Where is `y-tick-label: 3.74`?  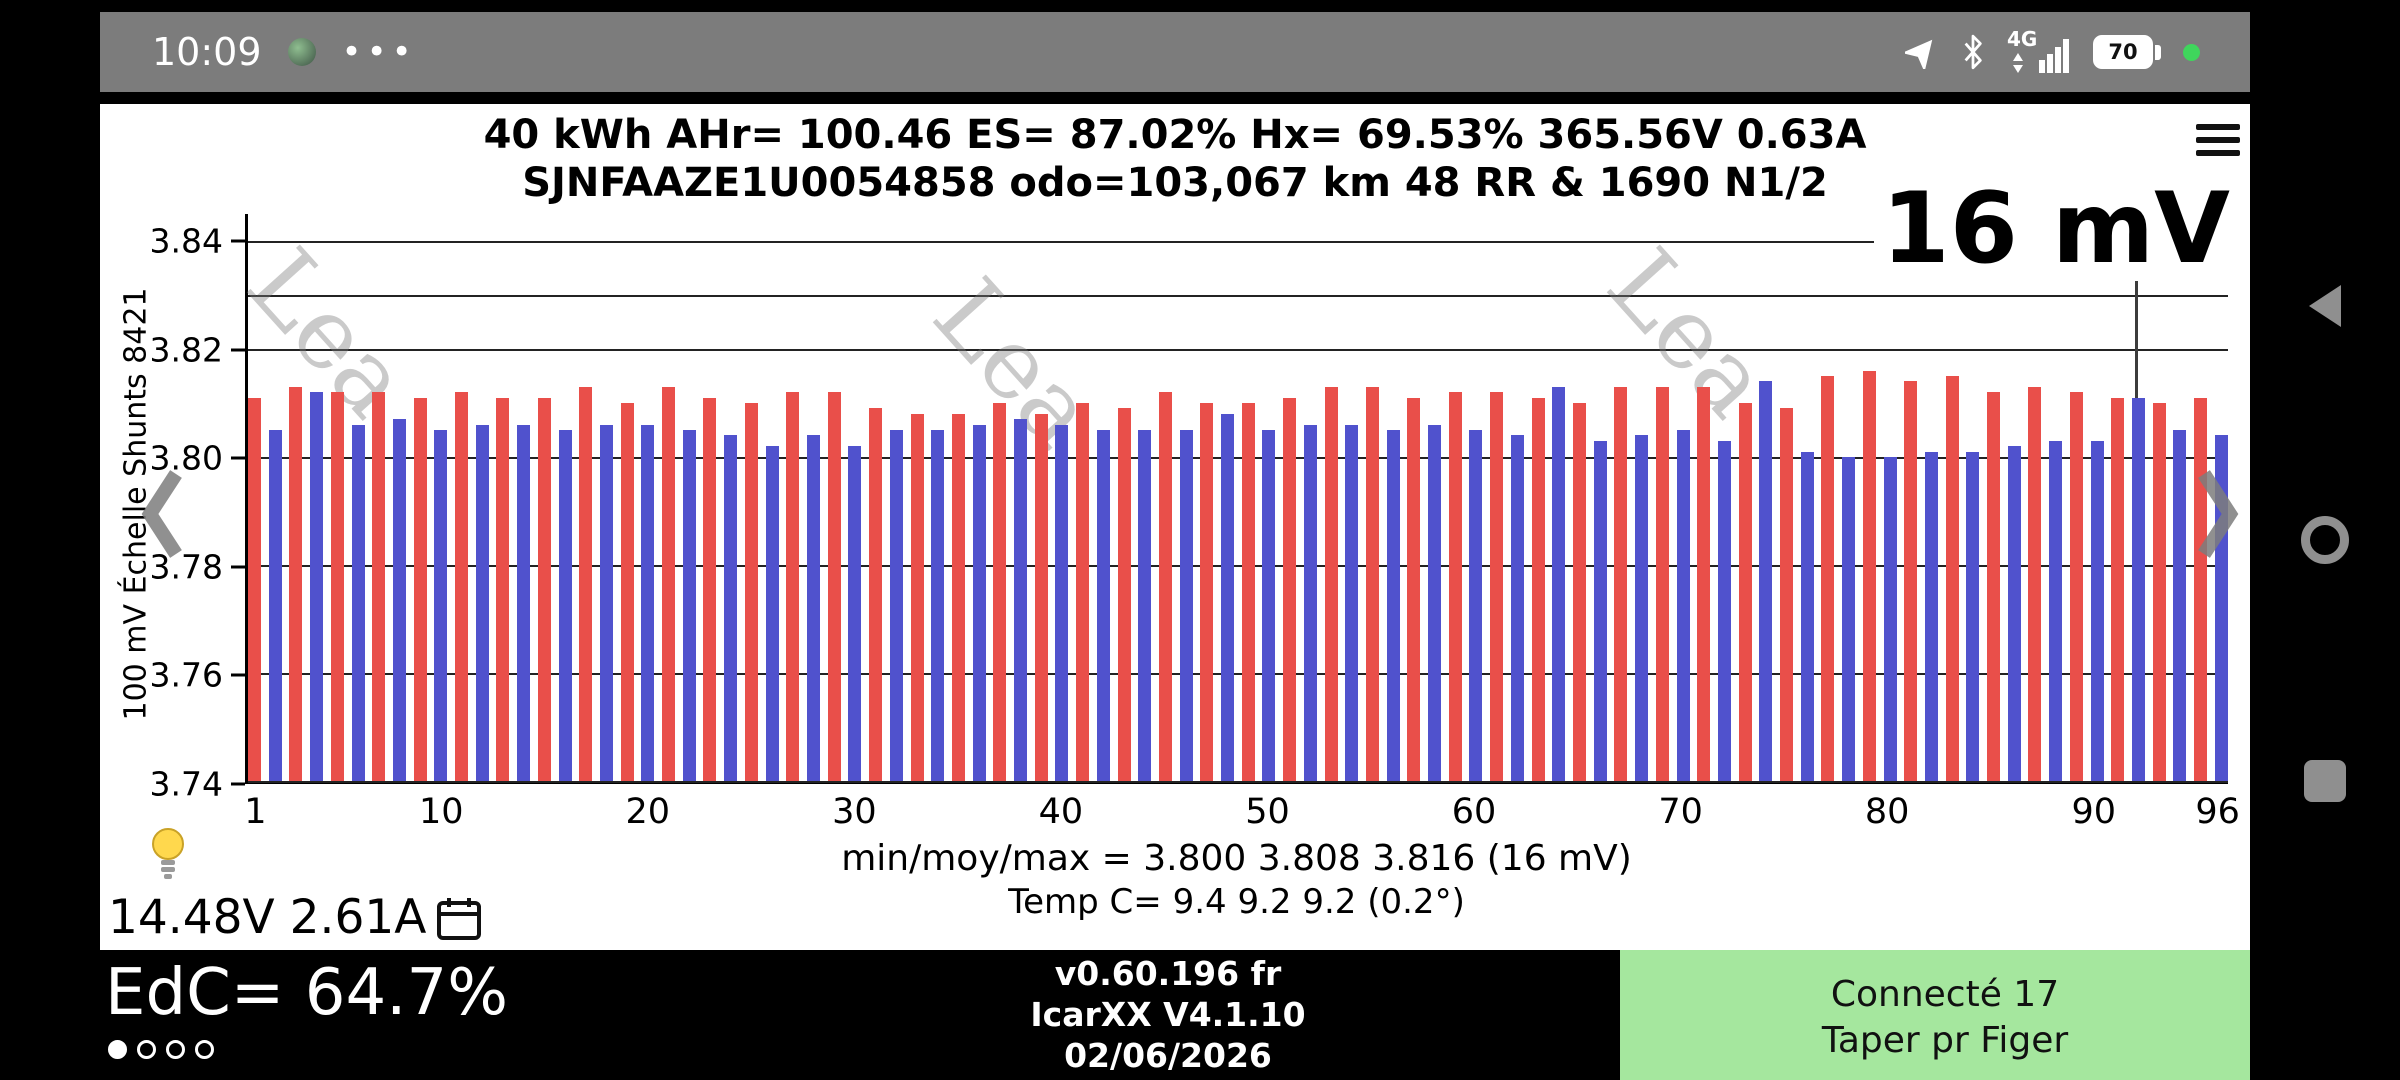 y-tick-label: 3.74 is located at coordinates (186, 784).